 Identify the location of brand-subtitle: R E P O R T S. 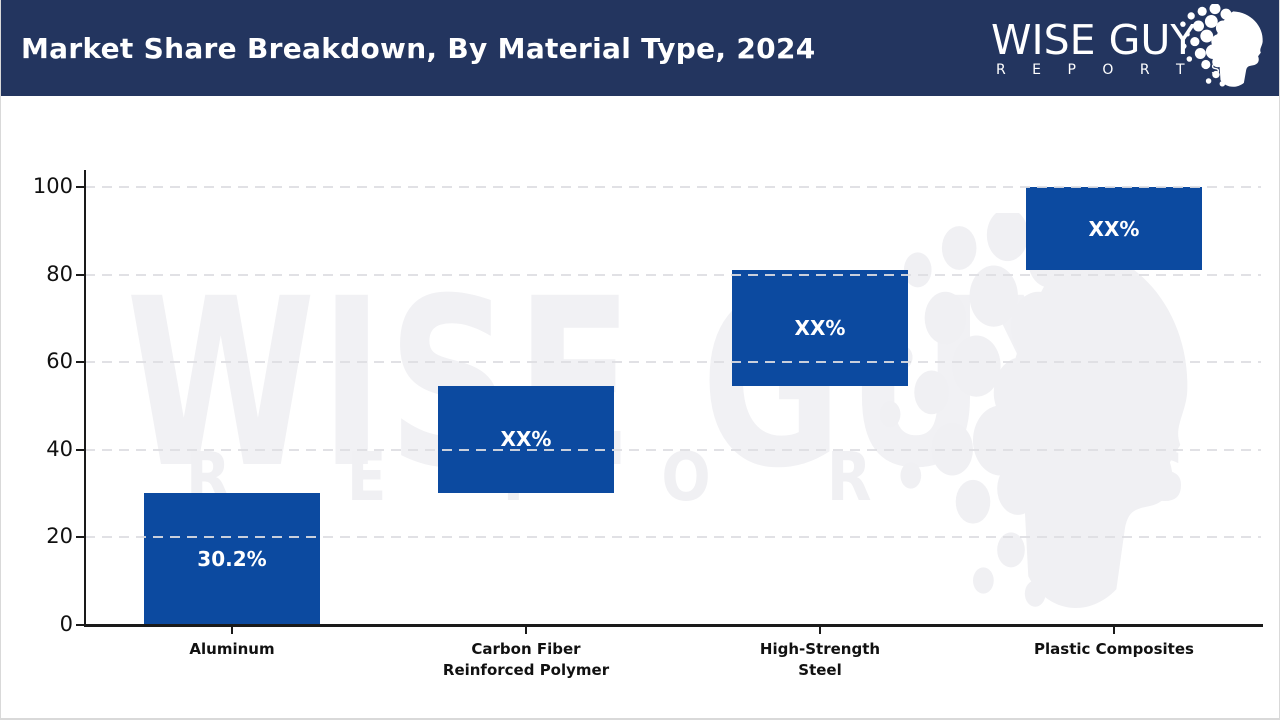
(1113, 70).